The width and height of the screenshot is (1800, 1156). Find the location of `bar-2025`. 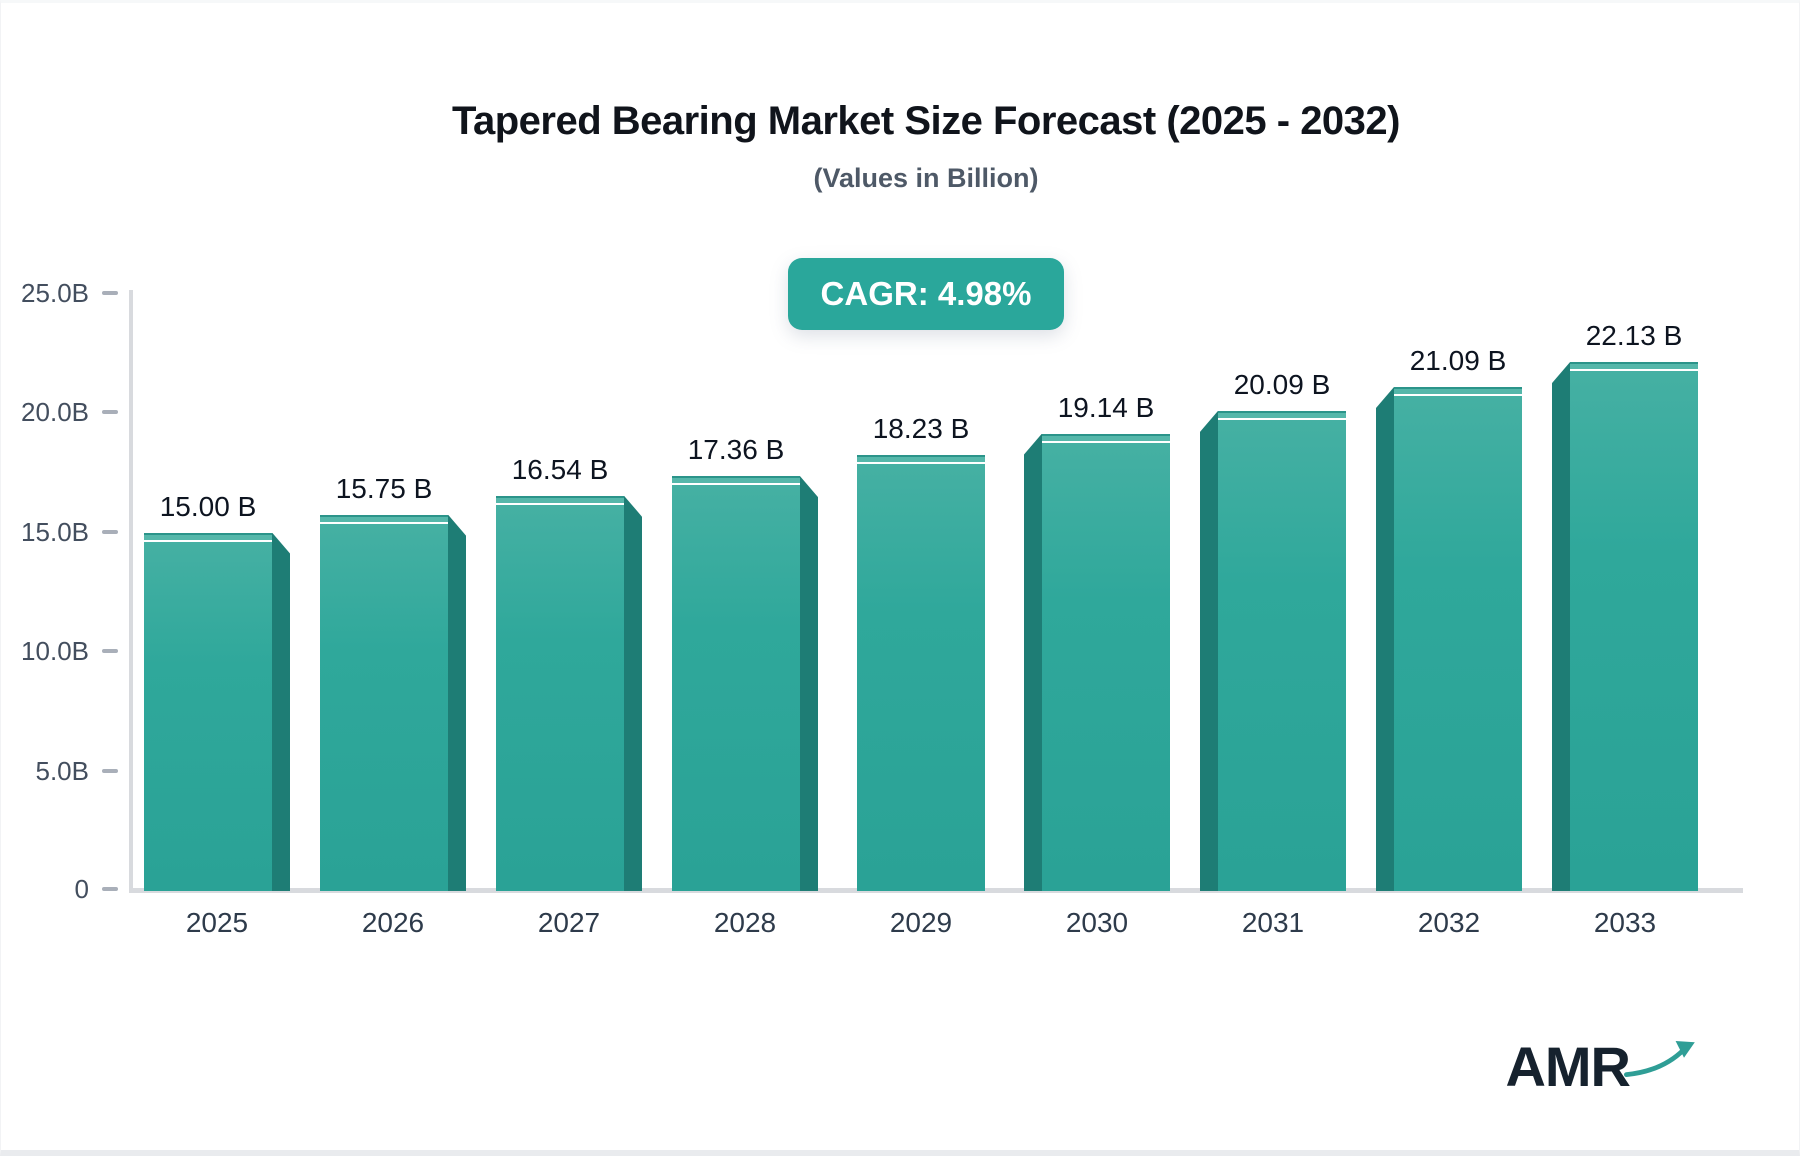

bar-2025 is located at coordinates (217, 711).